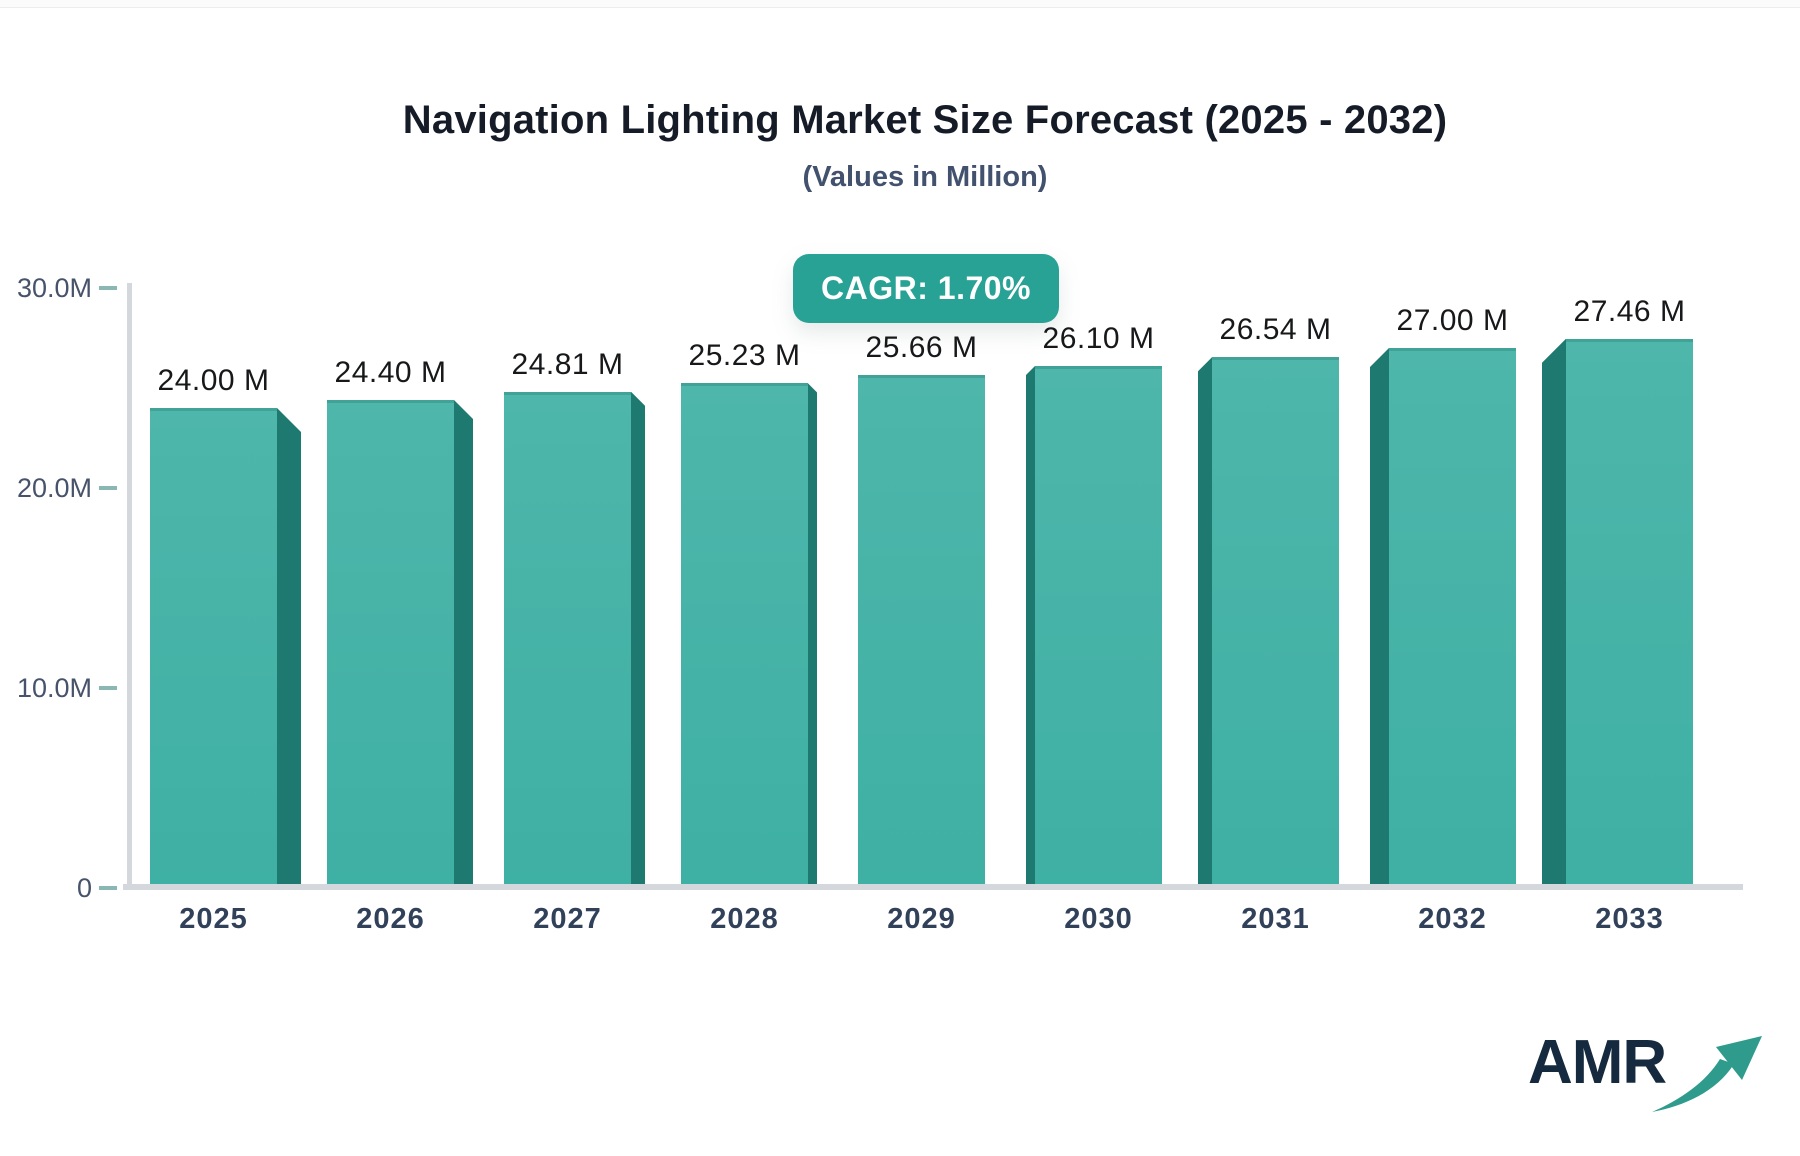 The height and width of the screenshot is (1156, 1800). Describe the element at coordinates (925, 177) in the screenshot. I see `chart-subtitle: (Values in Million)` at that location.